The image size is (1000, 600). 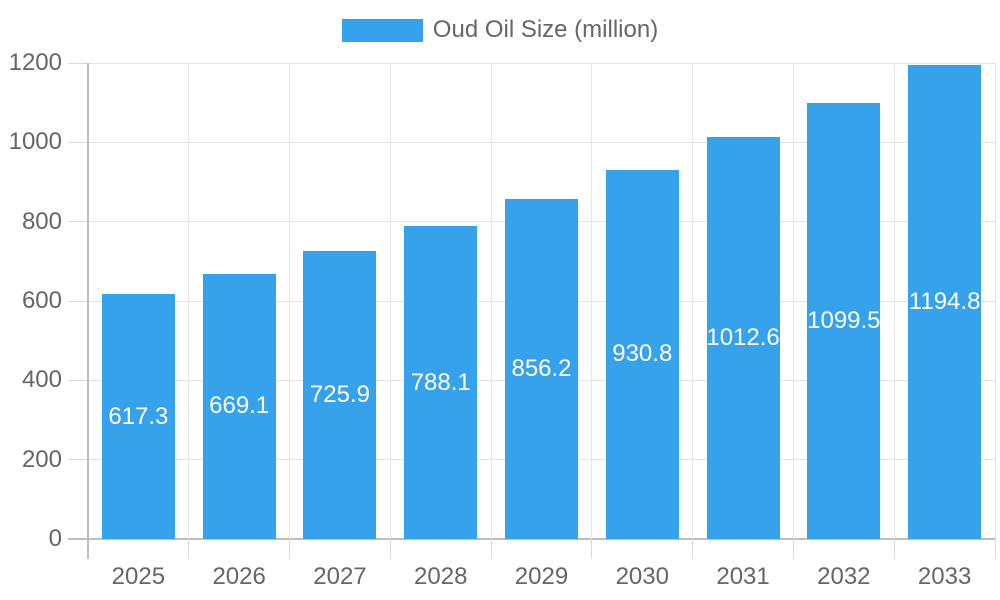 I want to click on x-tick-label: 2032, so click(x=844, y=576).